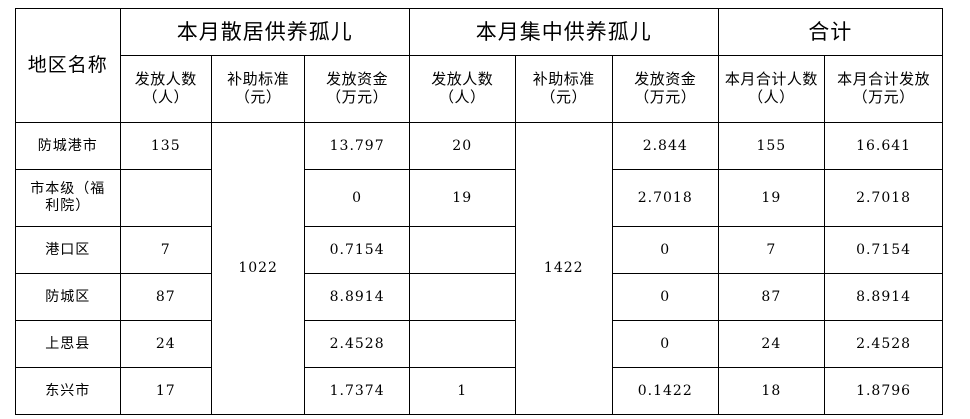  I want to click on cell-total-amount: 8.8914, so click(883, 297).